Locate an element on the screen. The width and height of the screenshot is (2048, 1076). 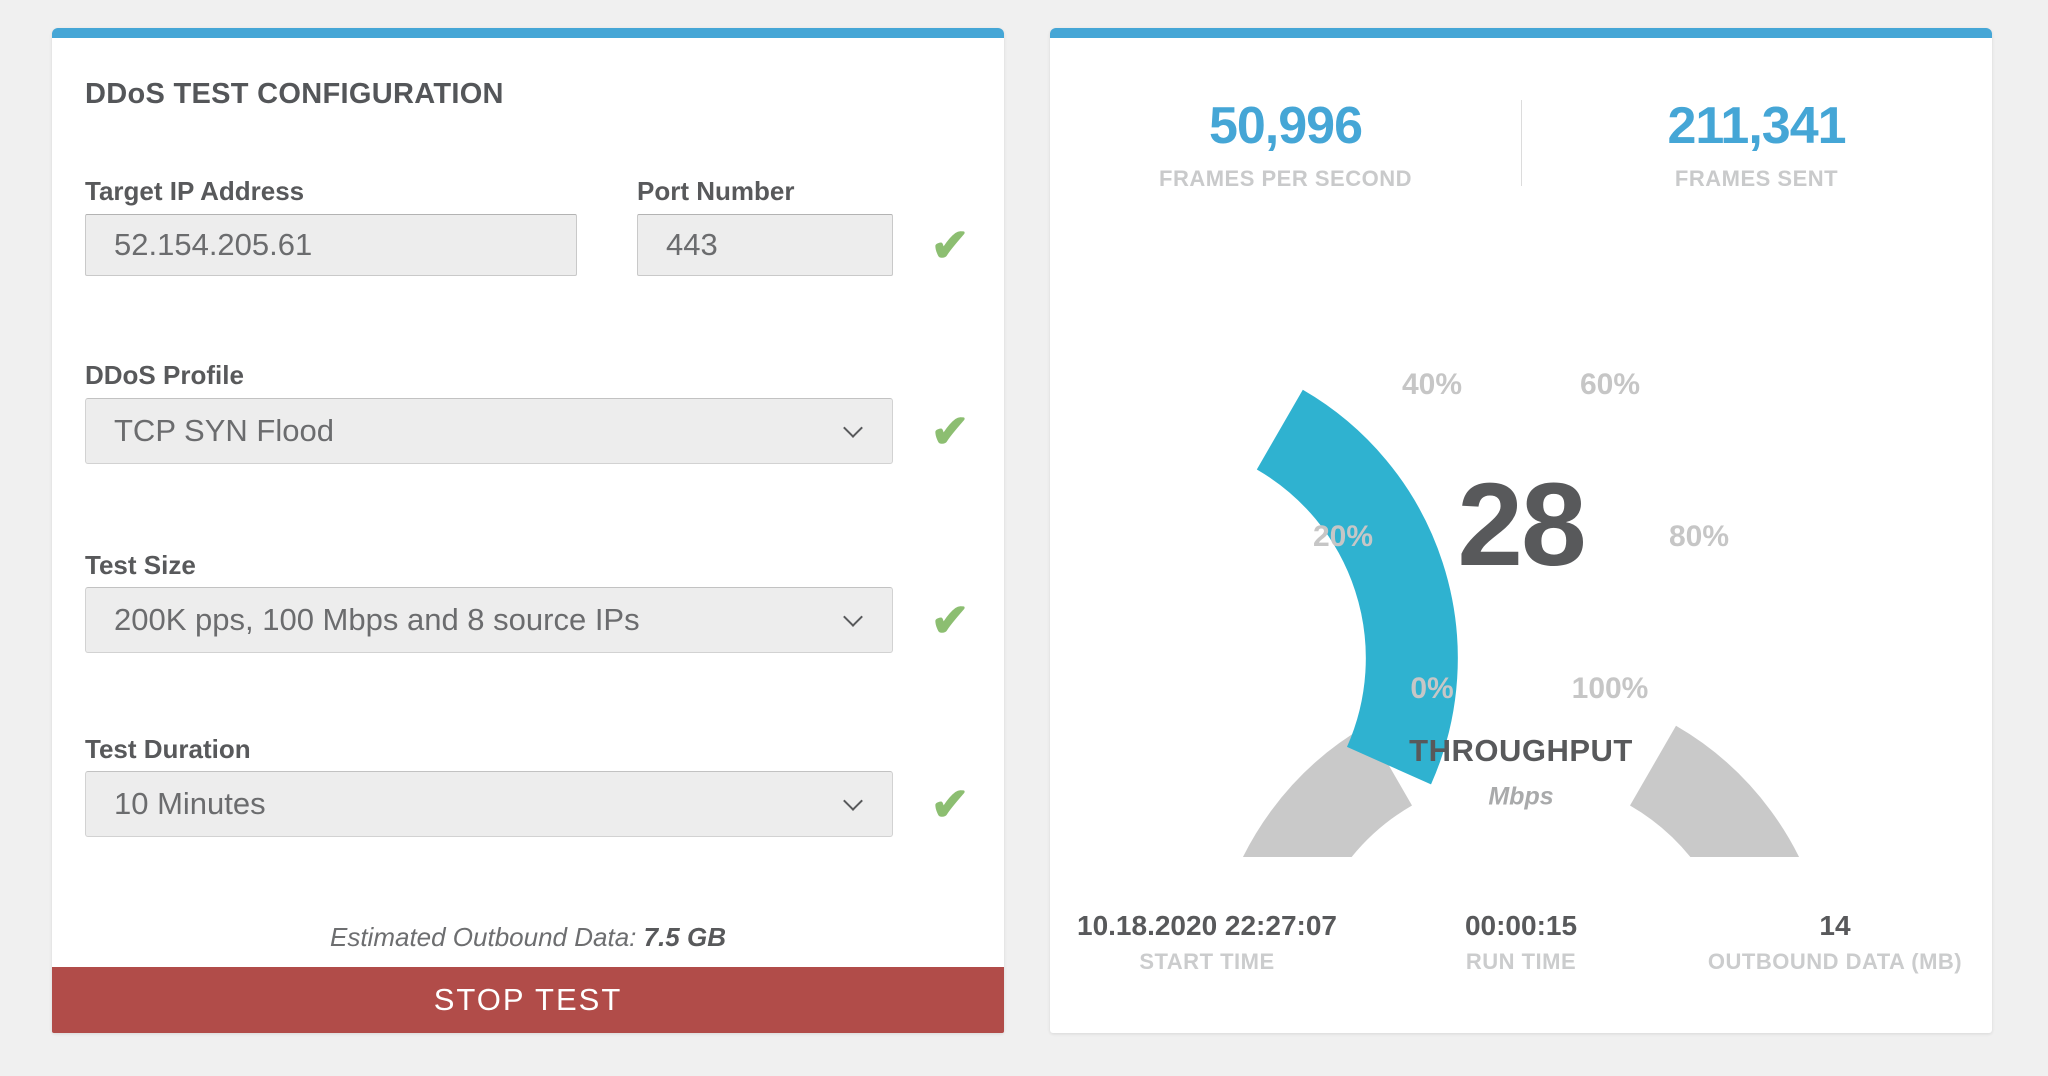
test-duration-label: Test Duration is located at coordinates (168, 749).